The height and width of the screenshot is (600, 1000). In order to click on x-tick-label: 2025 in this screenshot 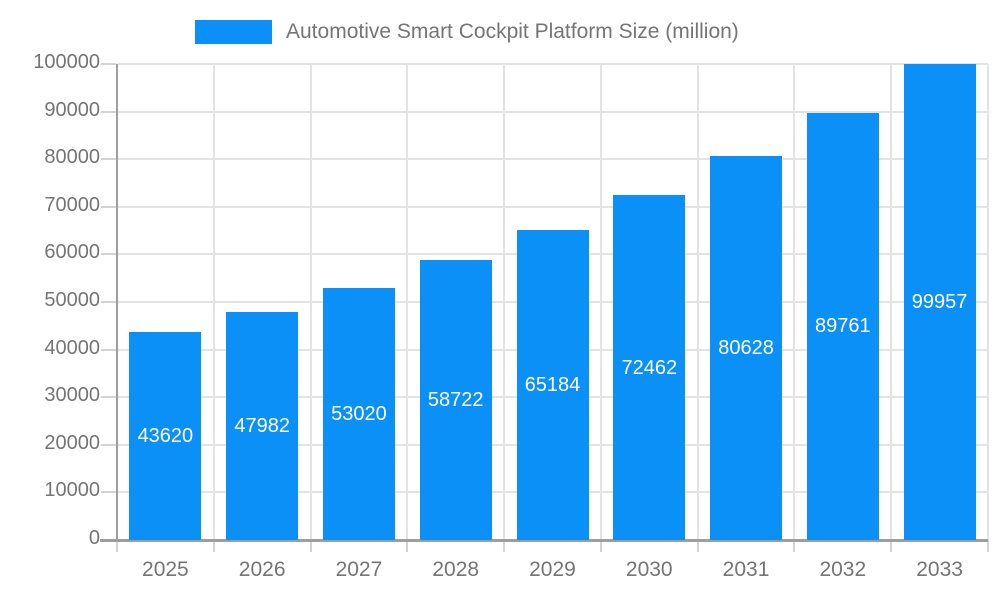, I will do `click(165, 569)`.